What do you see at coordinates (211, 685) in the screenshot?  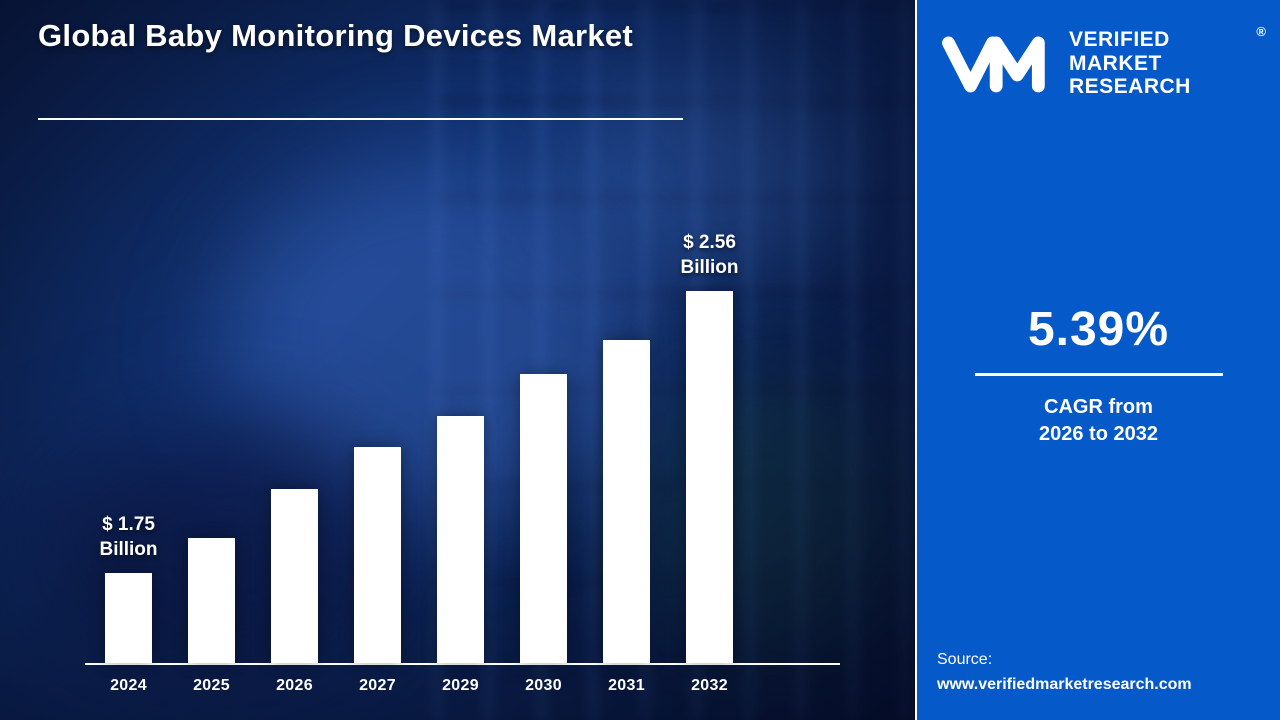 I see `x-axis-label: 2025` at bounding box center [211, 685].